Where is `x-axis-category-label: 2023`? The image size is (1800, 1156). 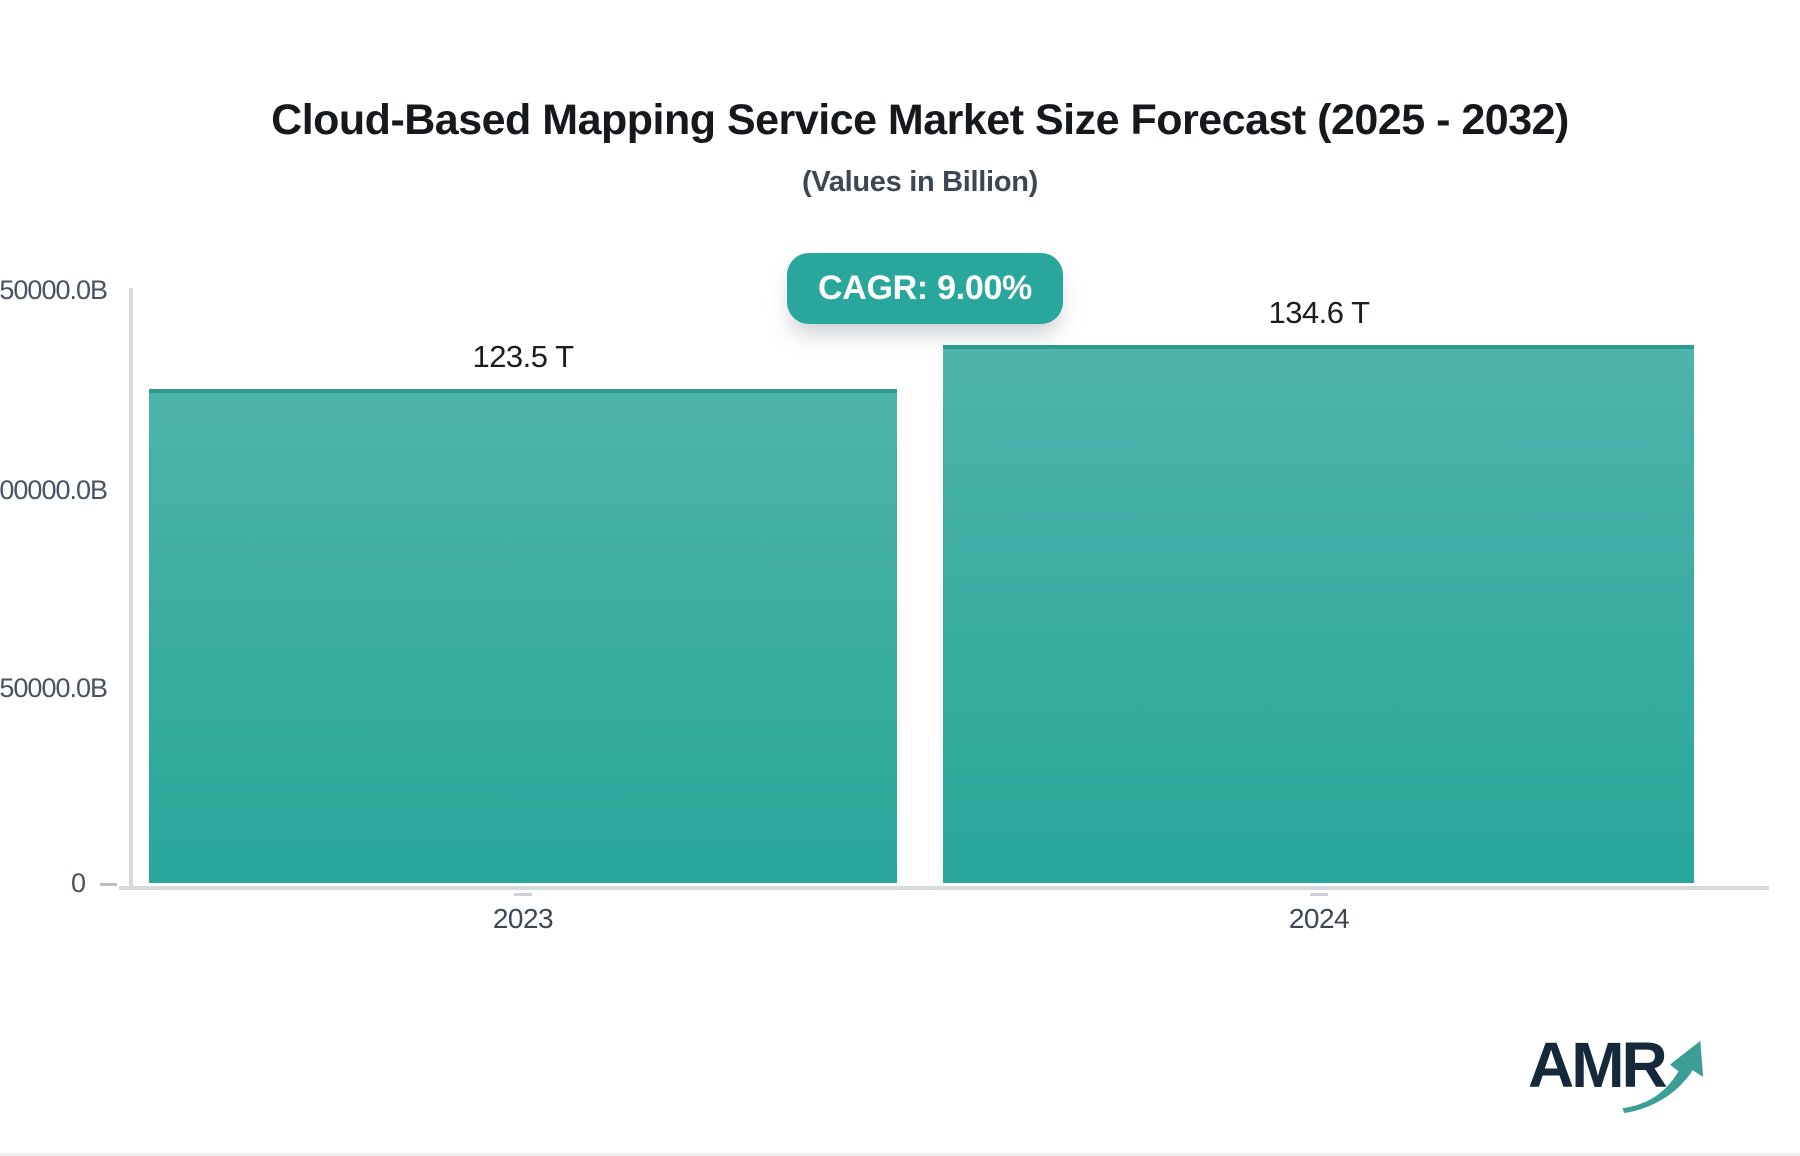
x-axis-category-label: 2023 is located at coordinates (523, 918).